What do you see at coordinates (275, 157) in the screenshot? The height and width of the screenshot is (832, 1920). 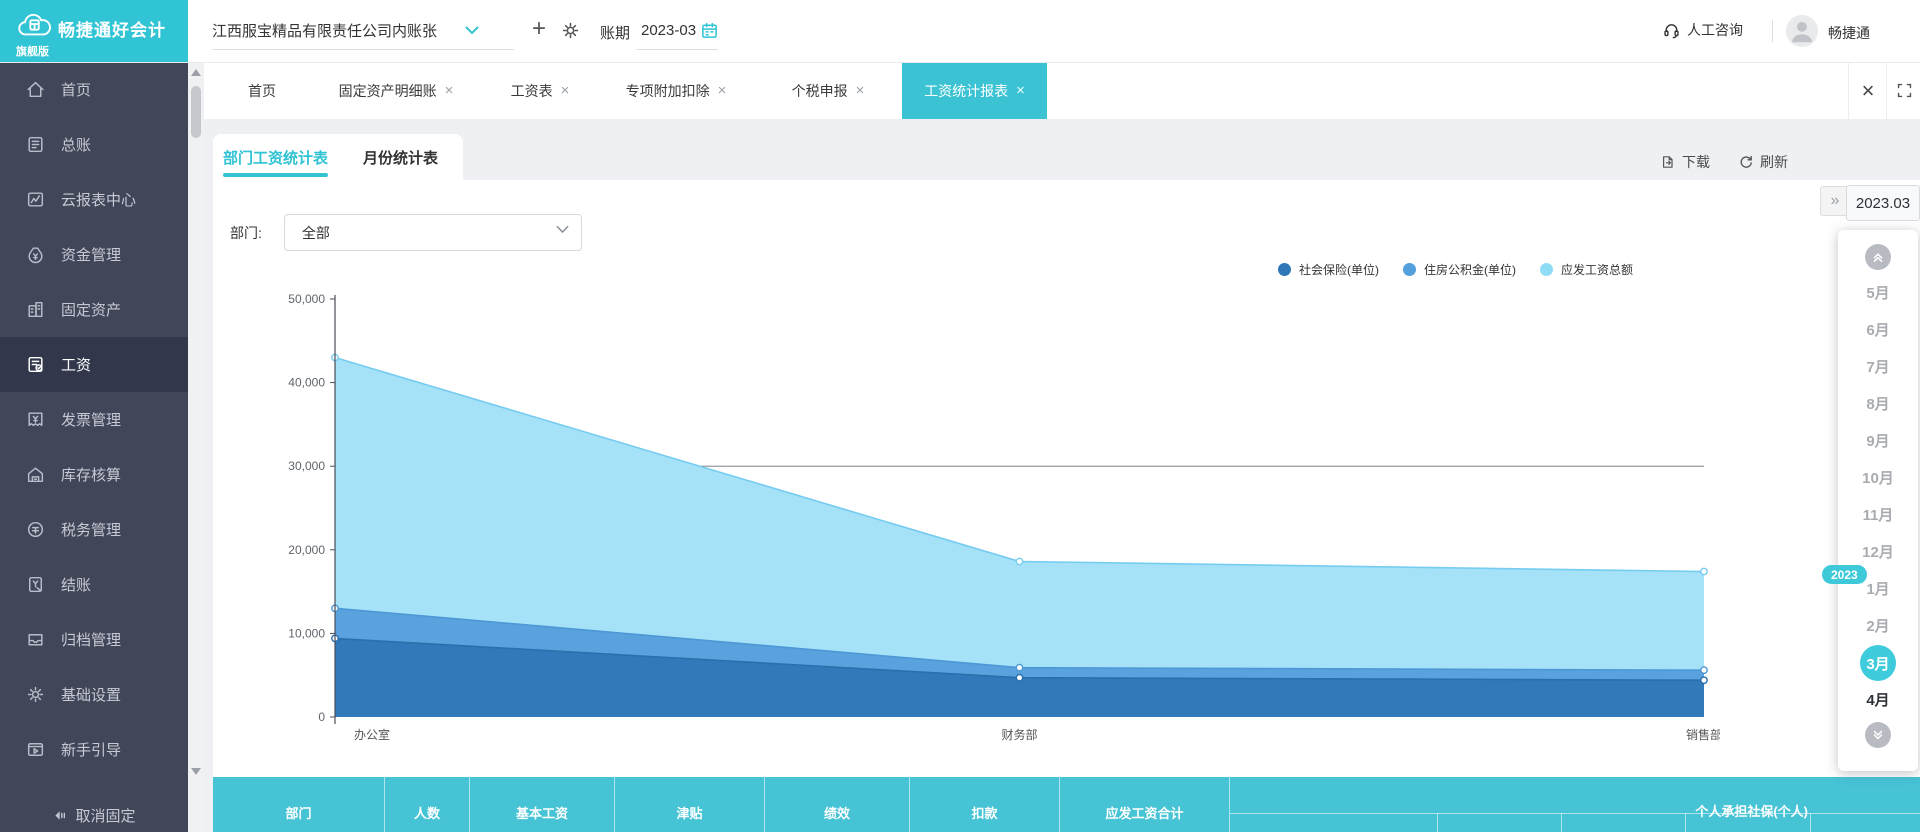 I see `subtab: 部门工资统计表` at bounding box center [275, 157].